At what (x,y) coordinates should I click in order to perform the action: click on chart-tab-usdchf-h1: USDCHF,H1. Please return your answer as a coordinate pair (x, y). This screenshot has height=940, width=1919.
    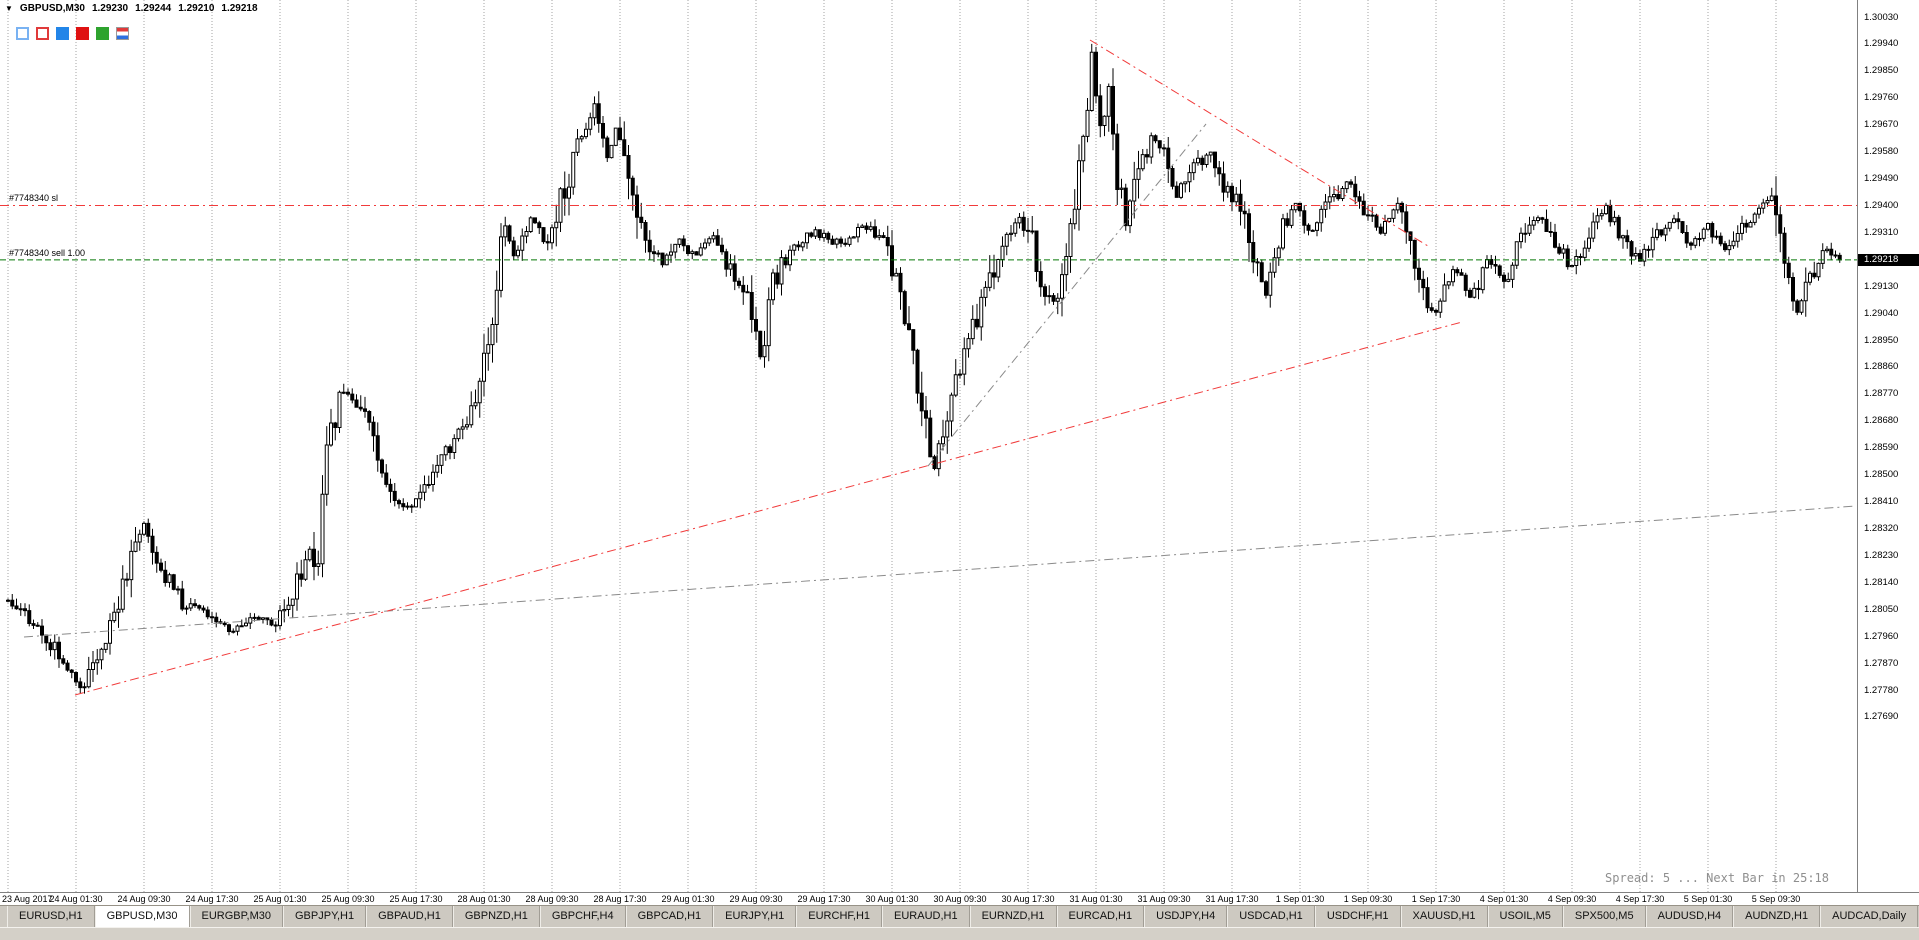
    Looking at the image, I should click on (1357, 916).